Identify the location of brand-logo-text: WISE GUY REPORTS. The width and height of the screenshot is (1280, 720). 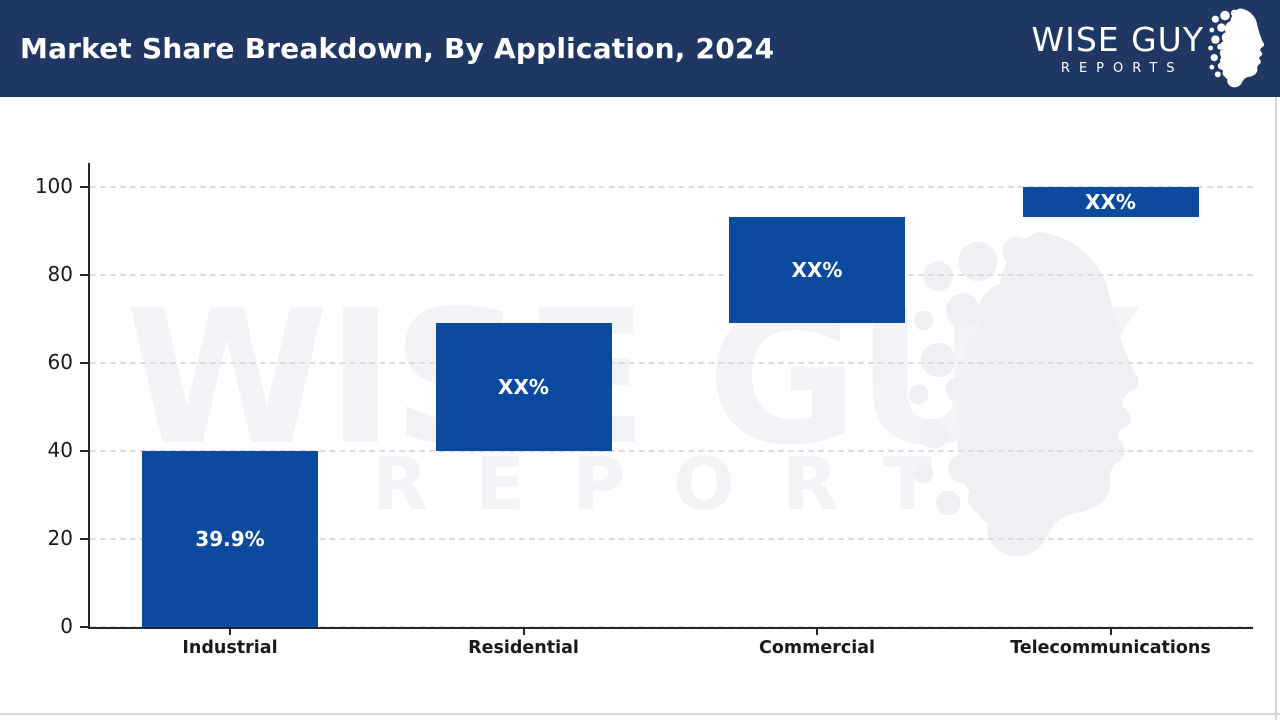
(1117, 48).